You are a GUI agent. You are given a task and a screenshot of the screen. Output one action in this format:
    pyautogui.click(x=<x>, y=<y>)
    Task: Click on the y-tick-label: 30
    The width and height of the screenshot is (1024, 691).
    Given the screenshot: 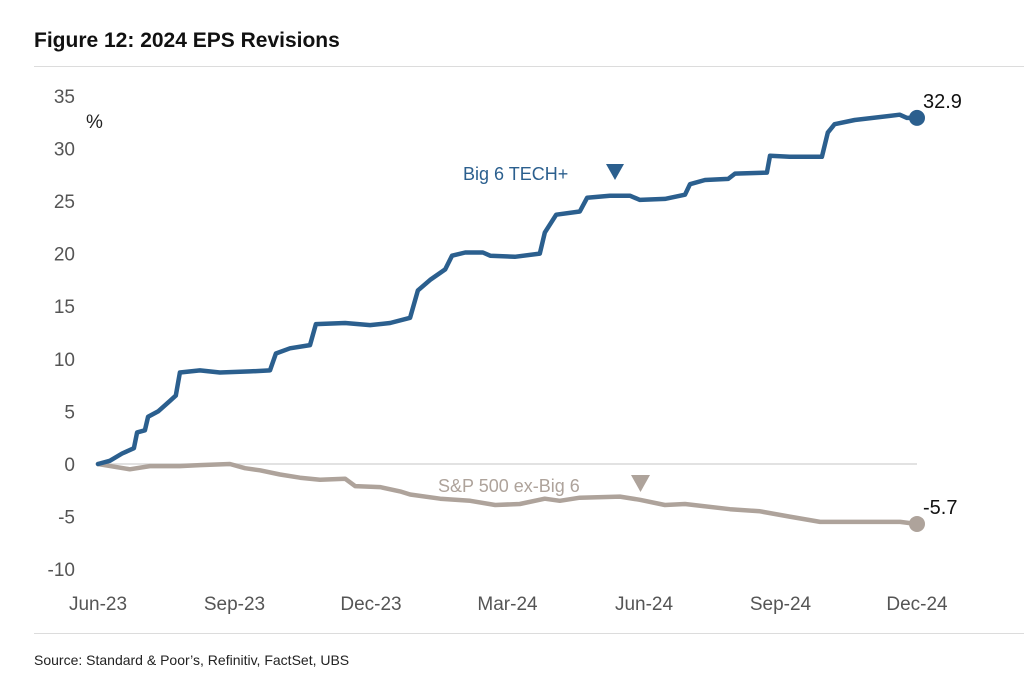 What is the action you would take?
    pyautogui.click(x=64, y=149)
    